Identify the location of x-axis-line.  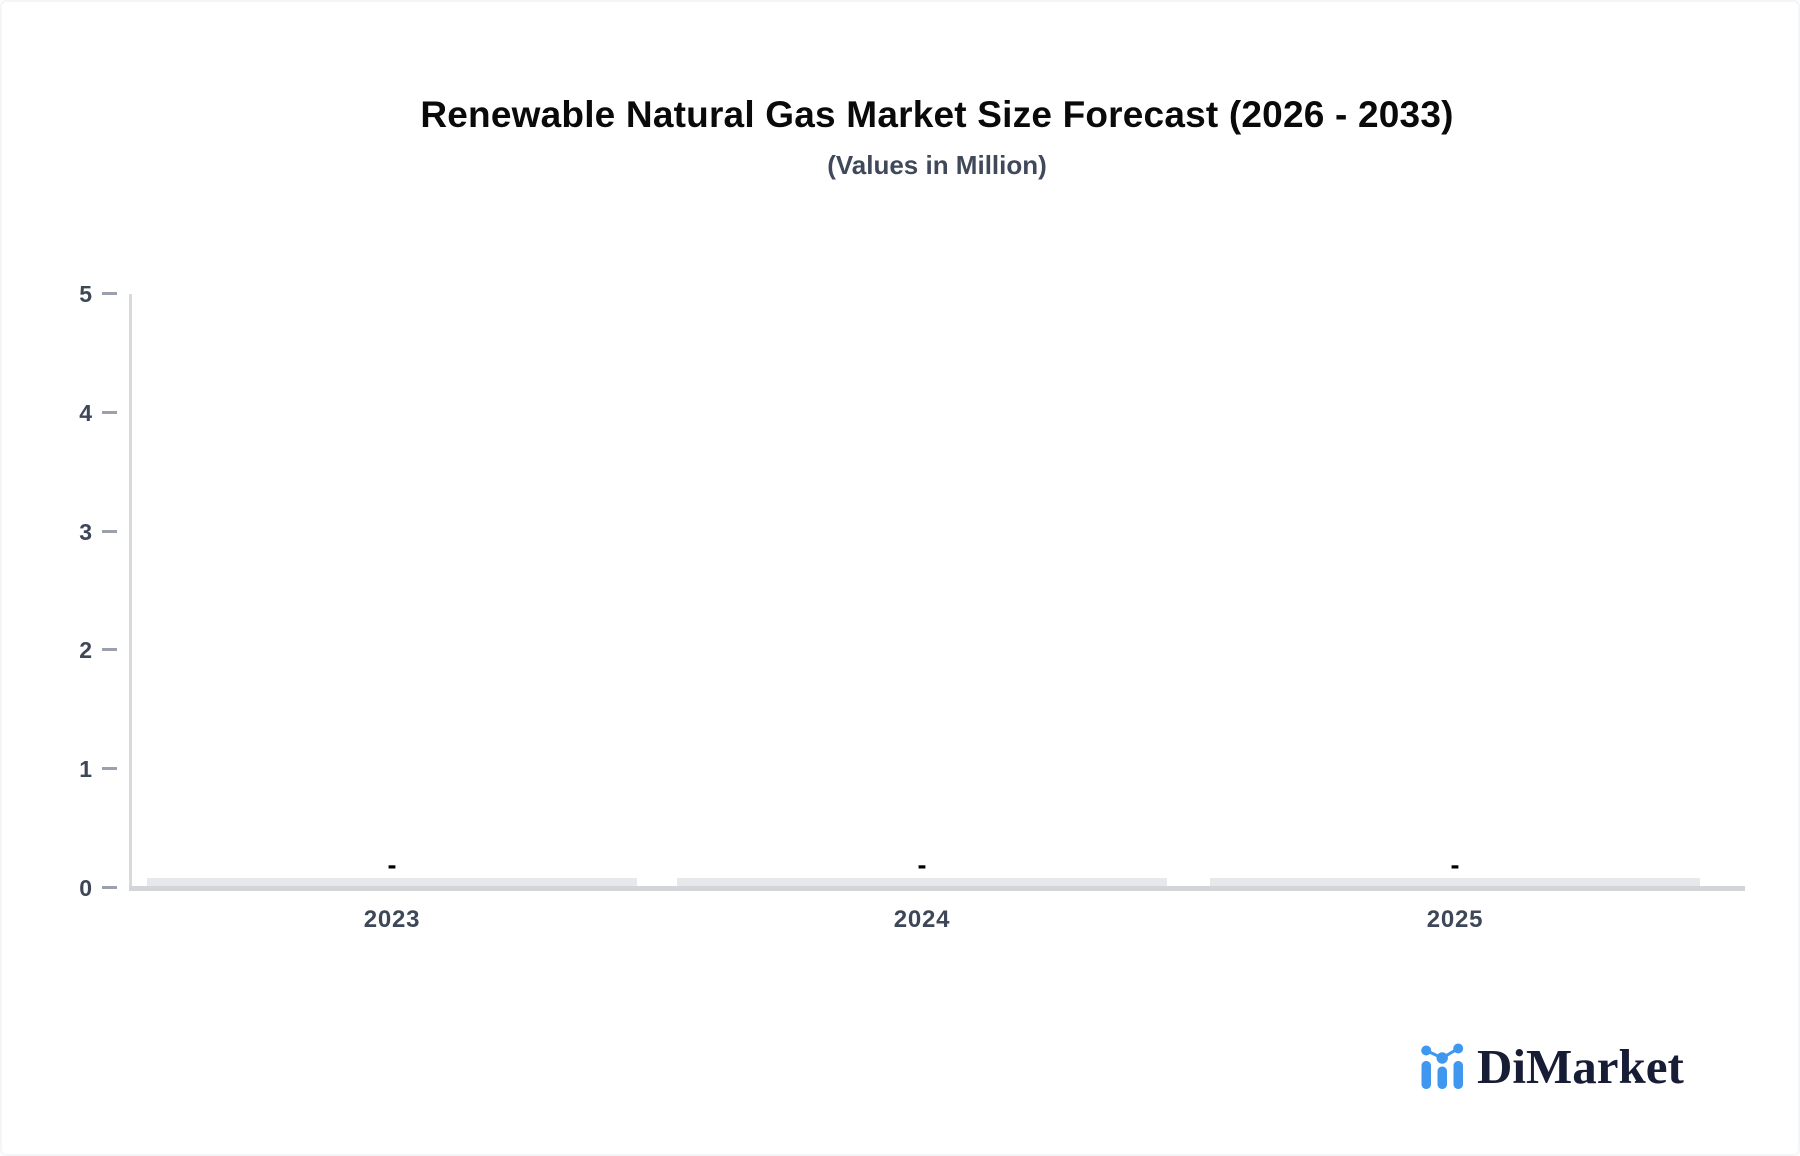
(937, 888).